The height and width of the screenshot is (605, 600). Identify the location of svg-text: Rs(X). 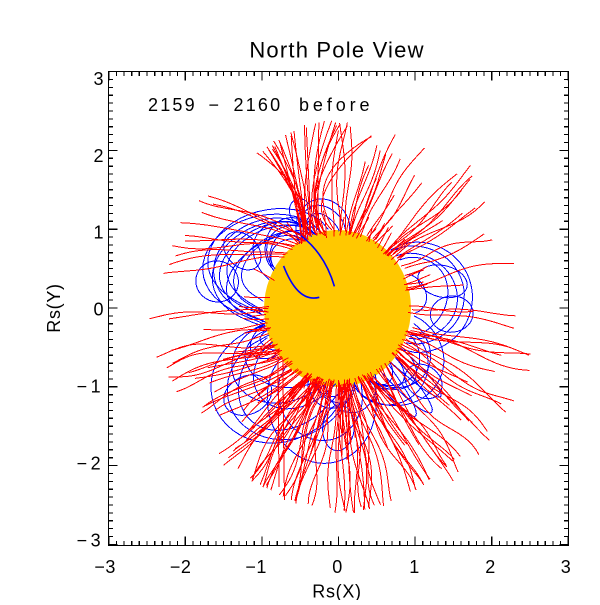
(337, 591).